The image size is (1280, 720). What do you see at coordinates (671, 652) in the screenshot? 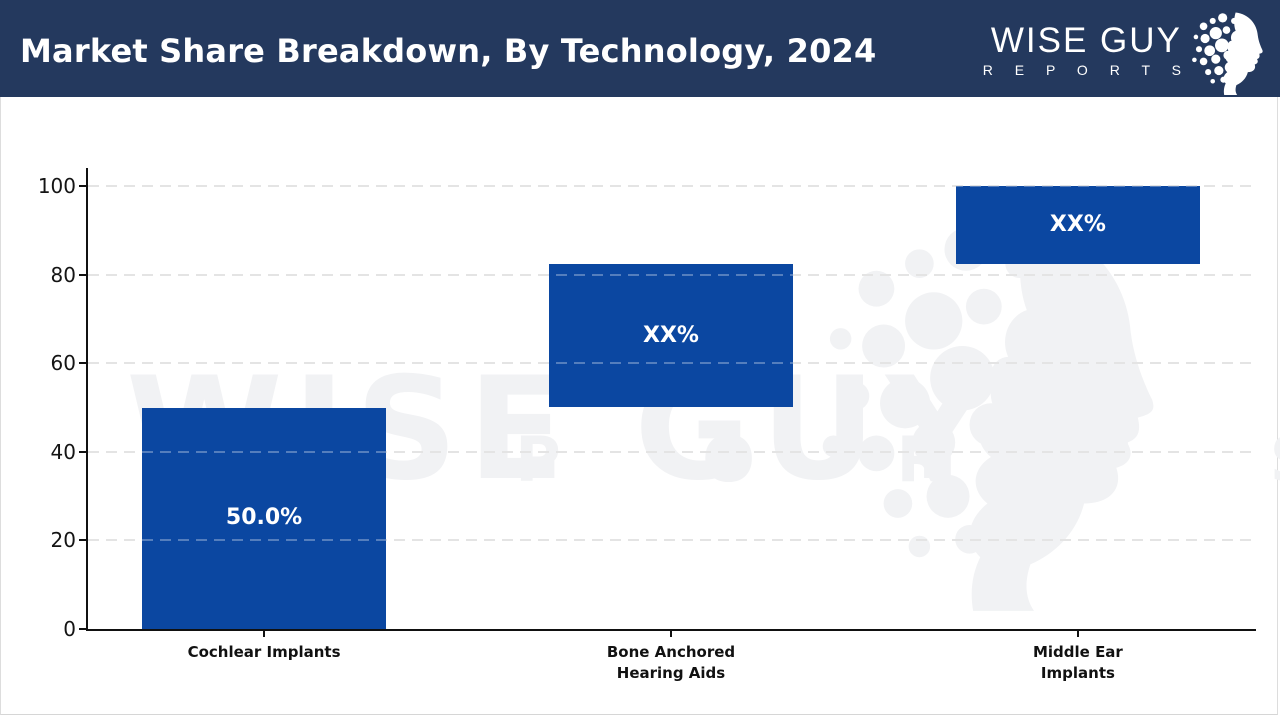
I see `category-label-line: Bone Anchored` at bounding box center [671, 652].